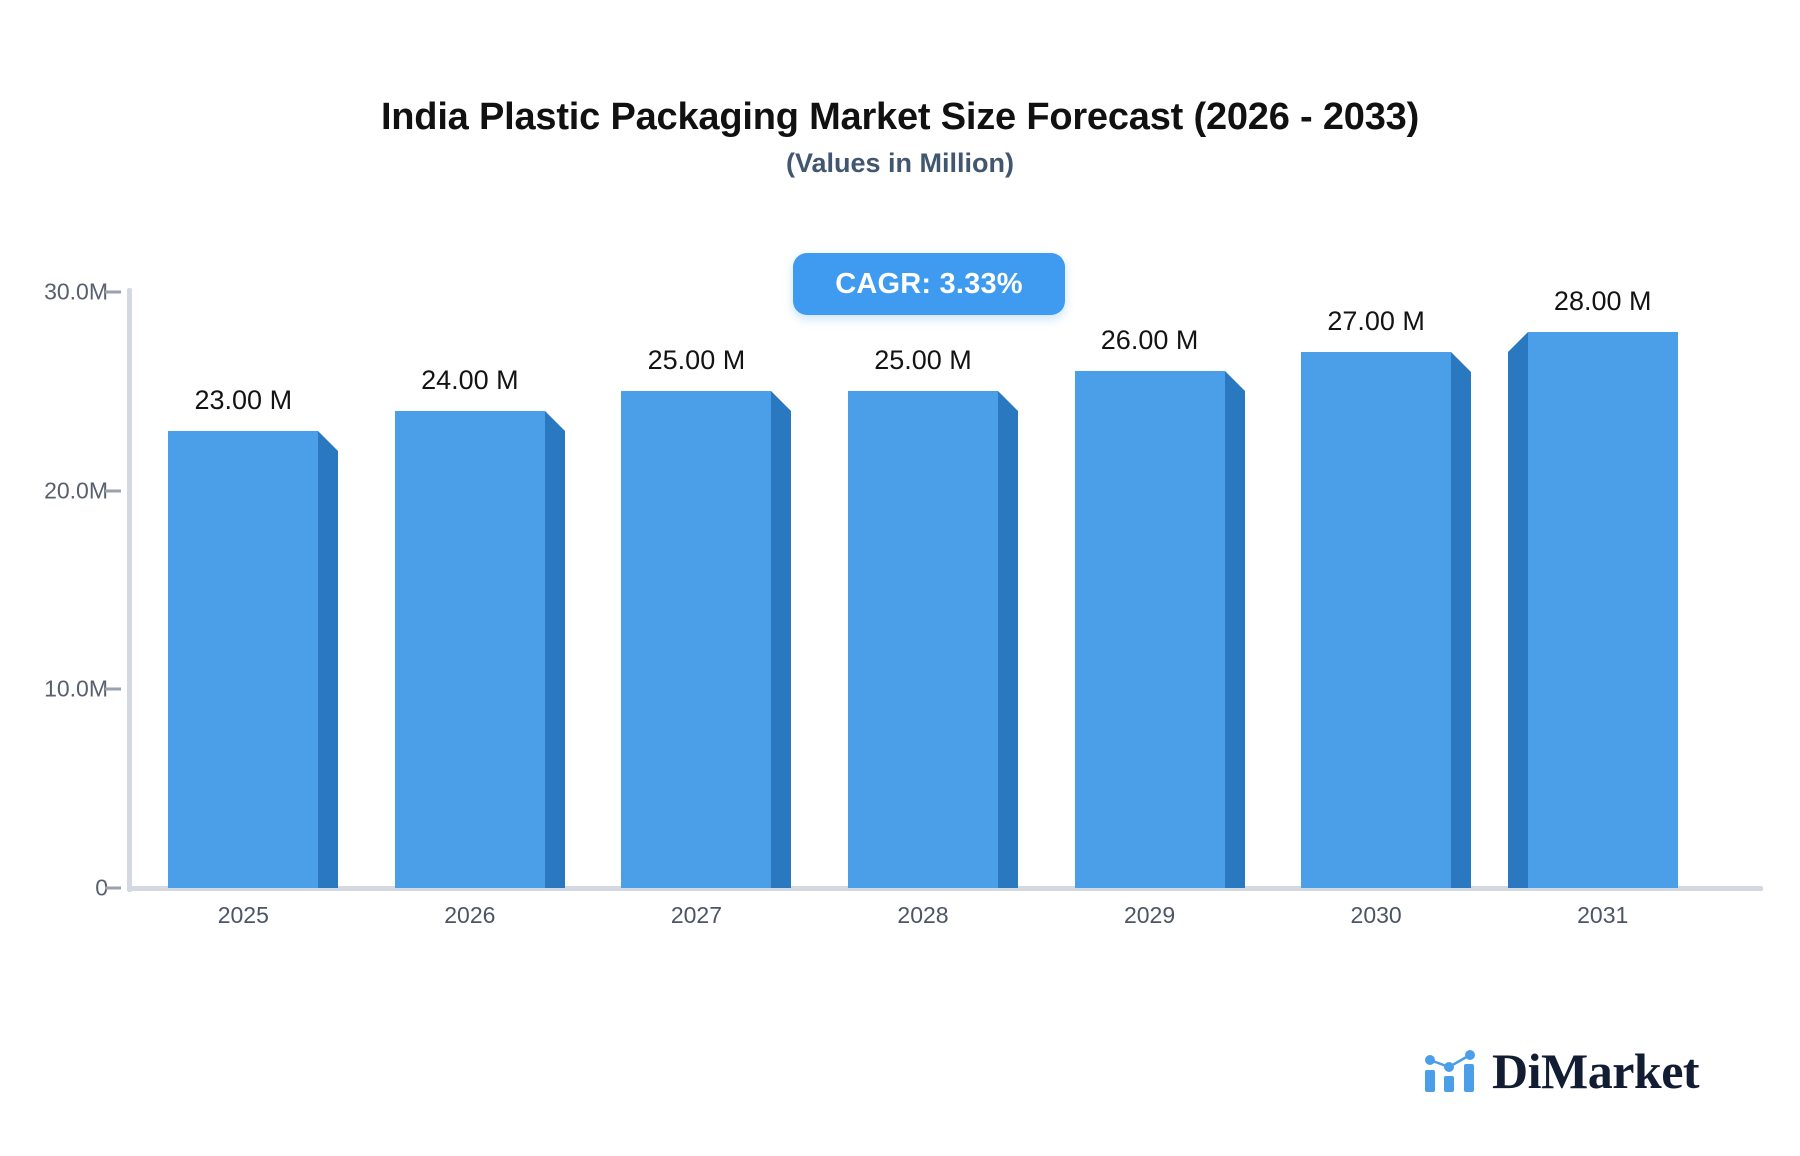  Describe the element at coordinates (243, 400) in the screenshot. I see `bar-value-label: 23.00 M` at that location.